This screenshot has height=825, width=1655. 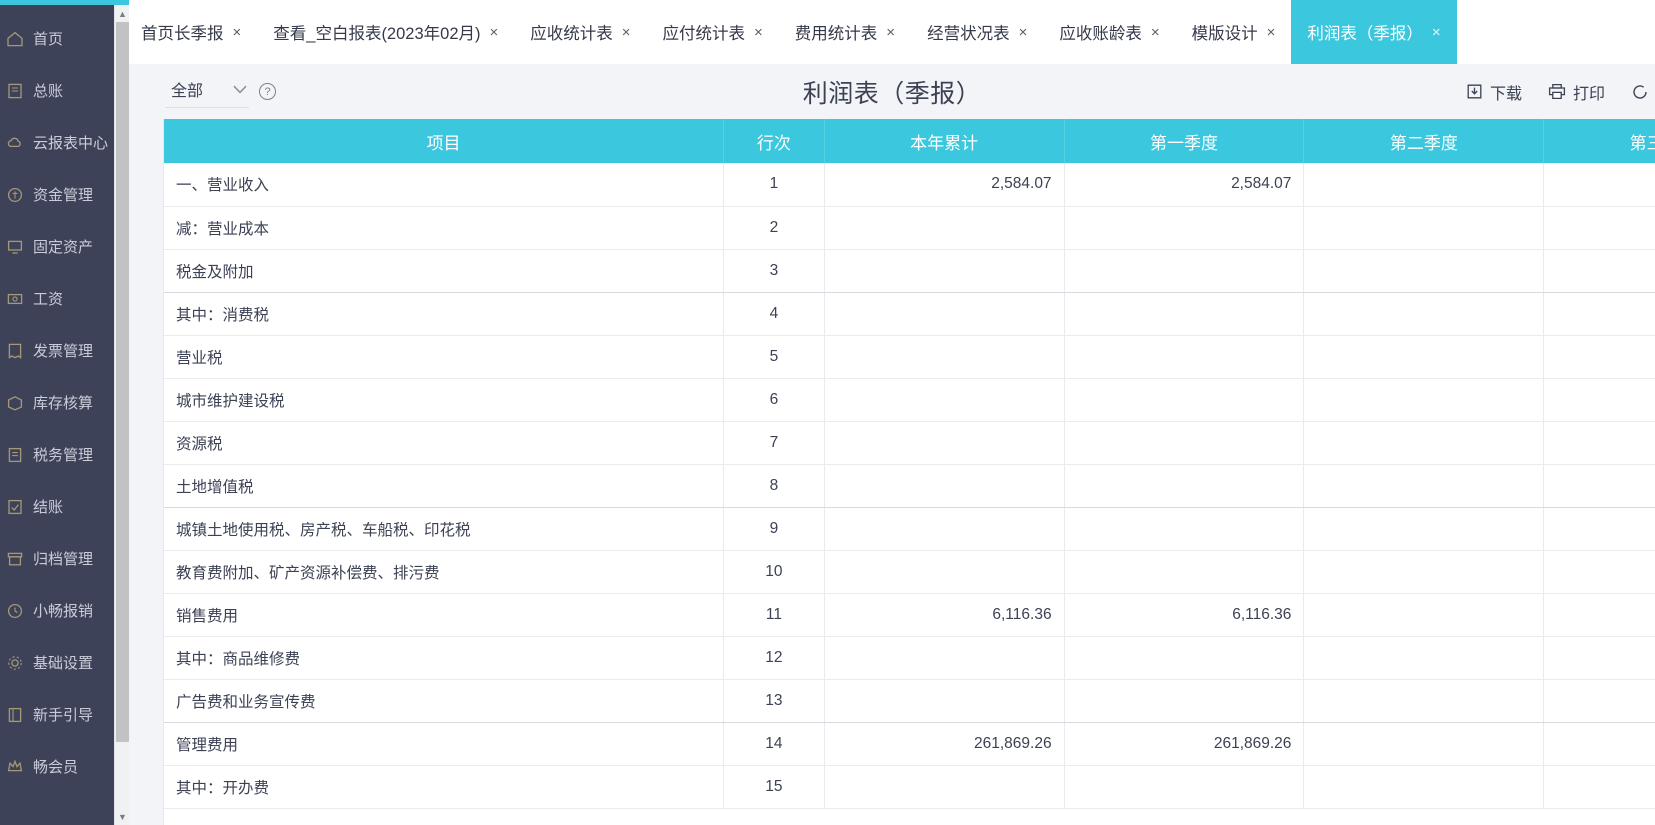 What do you see at coordinates (774, 314) in the screenshot?
I see `cell-line-number: 4` at bounding box center [774, 314].